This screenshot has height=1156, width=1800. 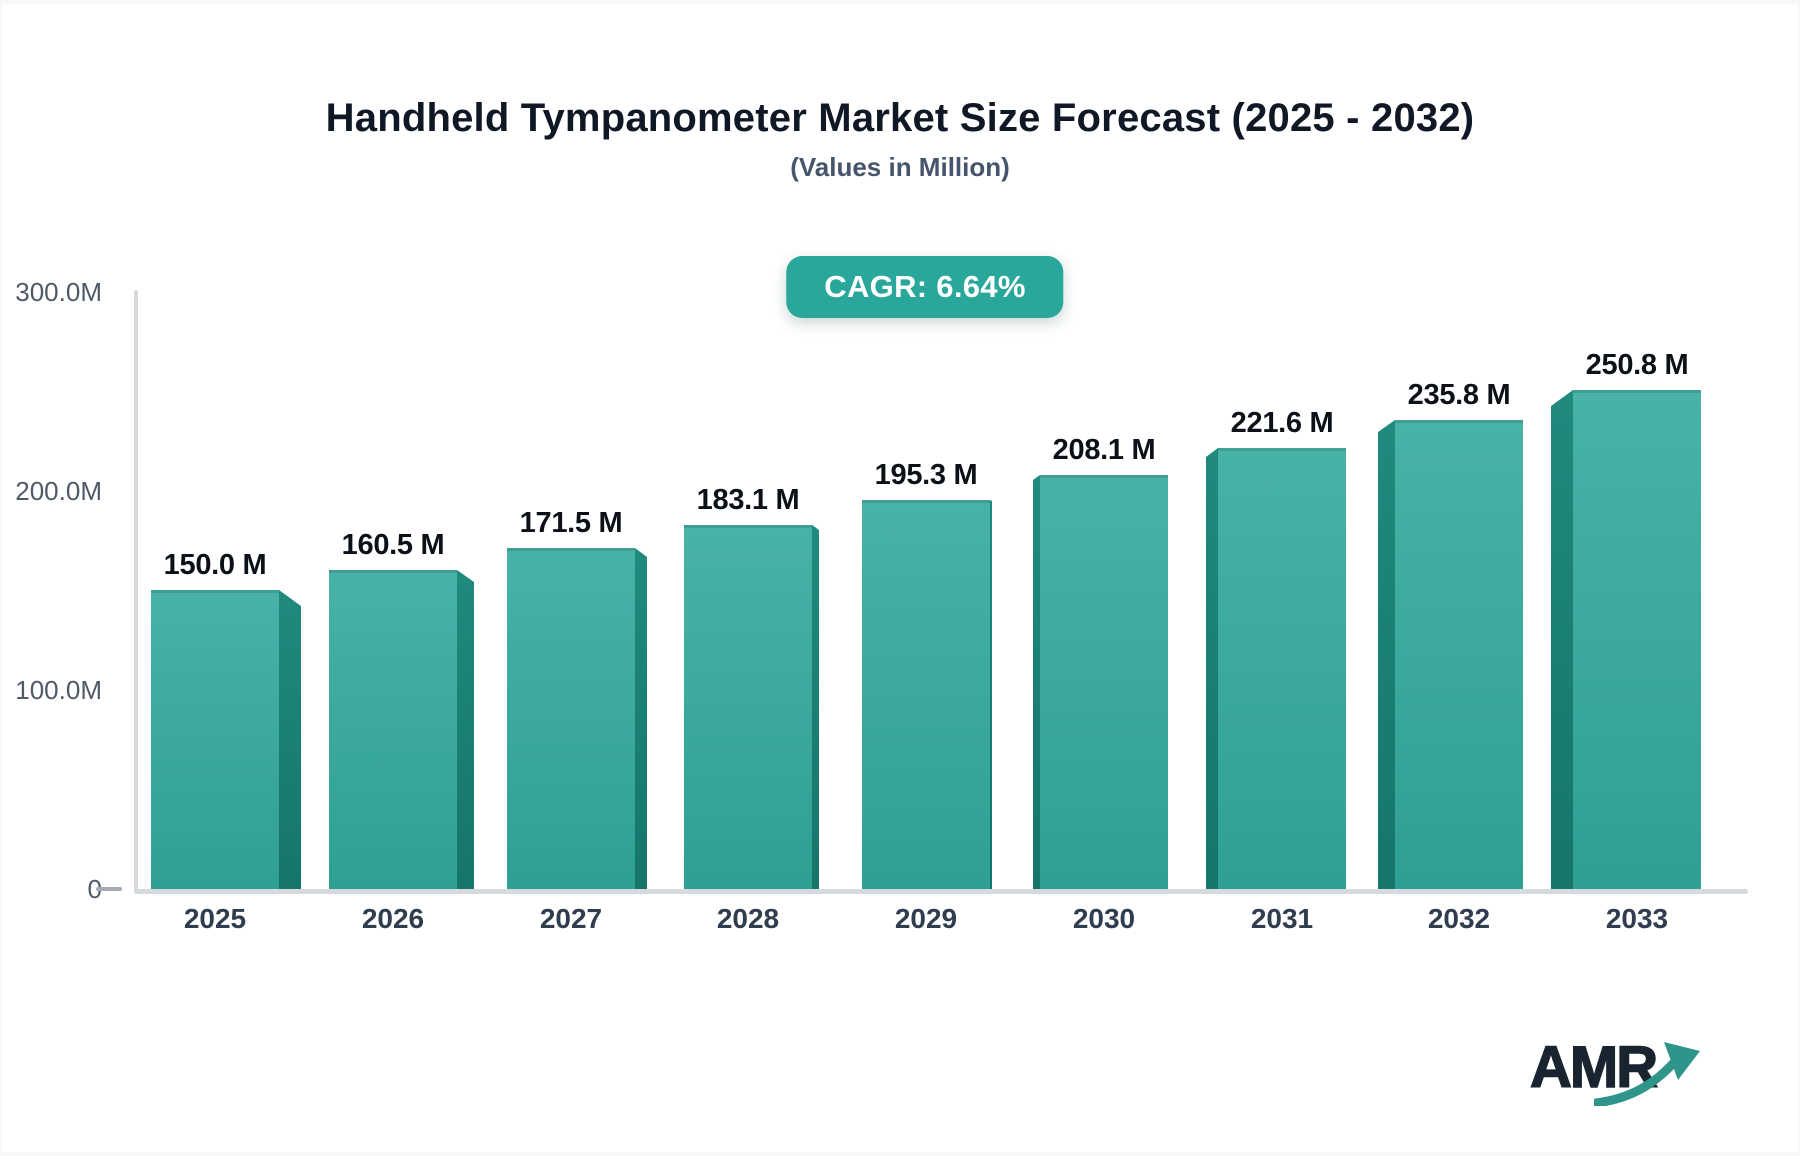 What do you see at coordinates (926, 475) in the screenshot?
I see `bar-value-label-2029: 195.3 M` at bounding box center [926, 475].